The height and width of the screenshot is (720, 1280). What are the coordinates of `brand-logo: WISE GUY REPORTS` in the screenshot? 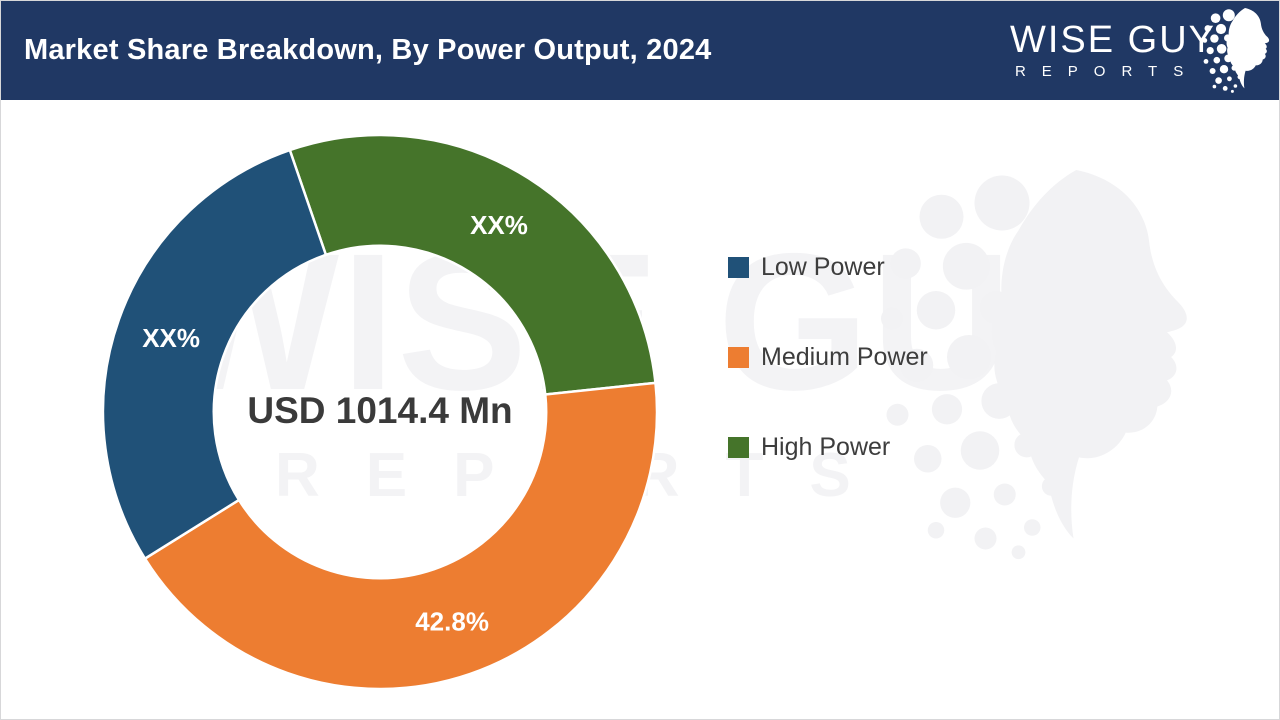 It's located at (1141, 50).